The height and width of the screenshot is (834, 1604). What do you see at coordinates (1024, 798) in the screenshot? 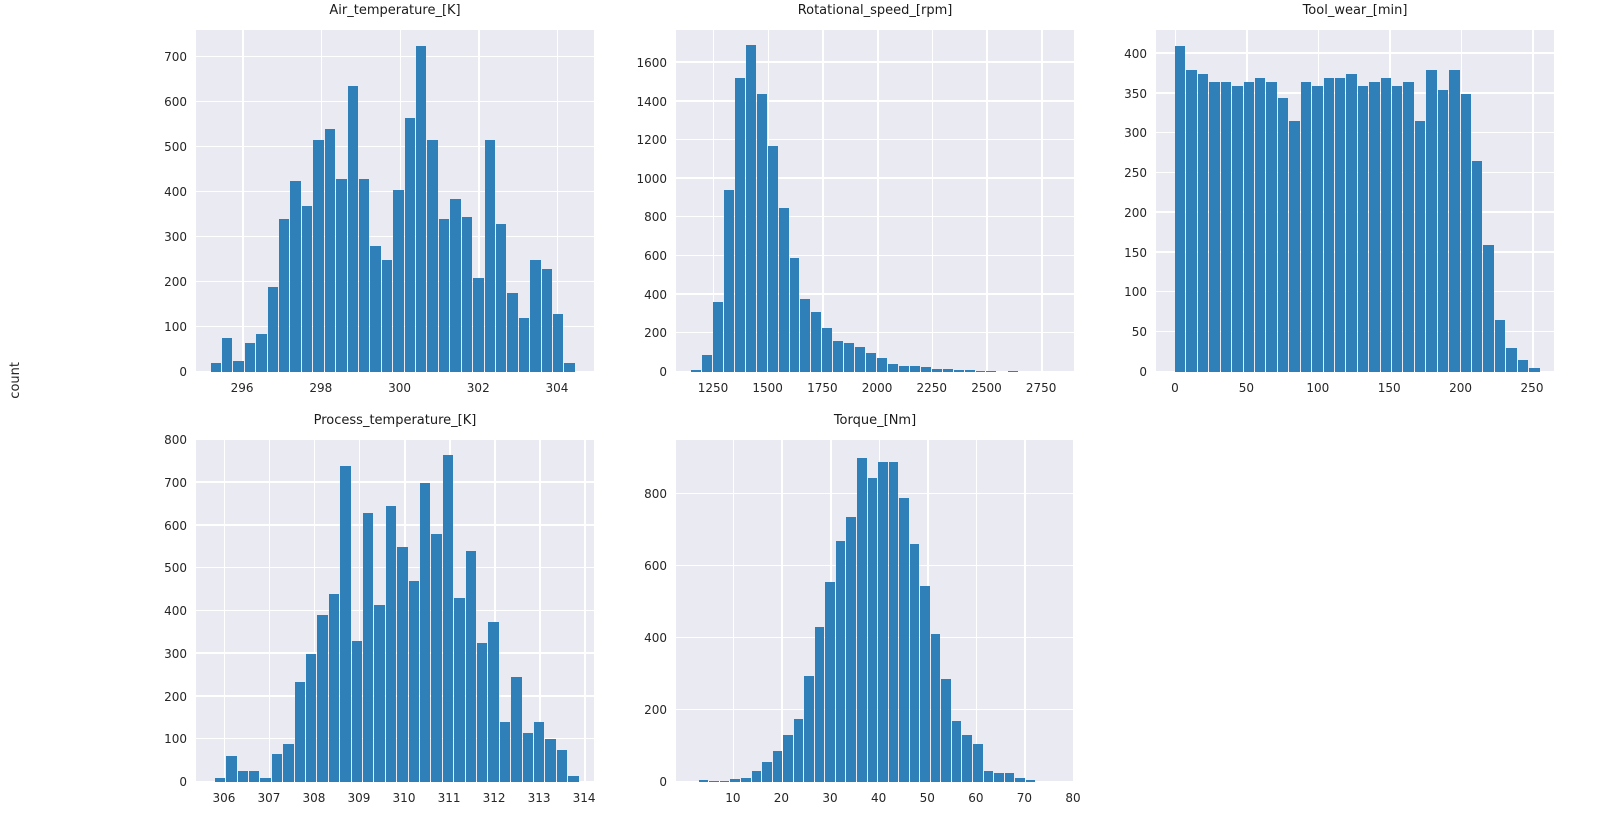
I see `x-tick-label: 70` at bounding box center [1024, 798].